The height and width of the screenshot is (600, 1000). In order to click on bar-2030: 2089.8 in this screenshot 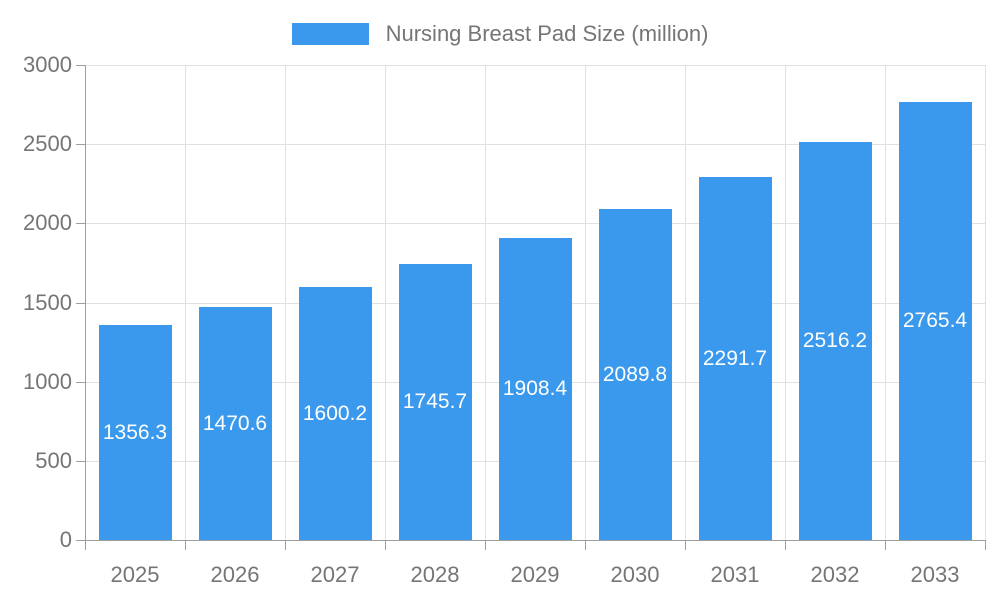, I will do `click(635, 374)`.